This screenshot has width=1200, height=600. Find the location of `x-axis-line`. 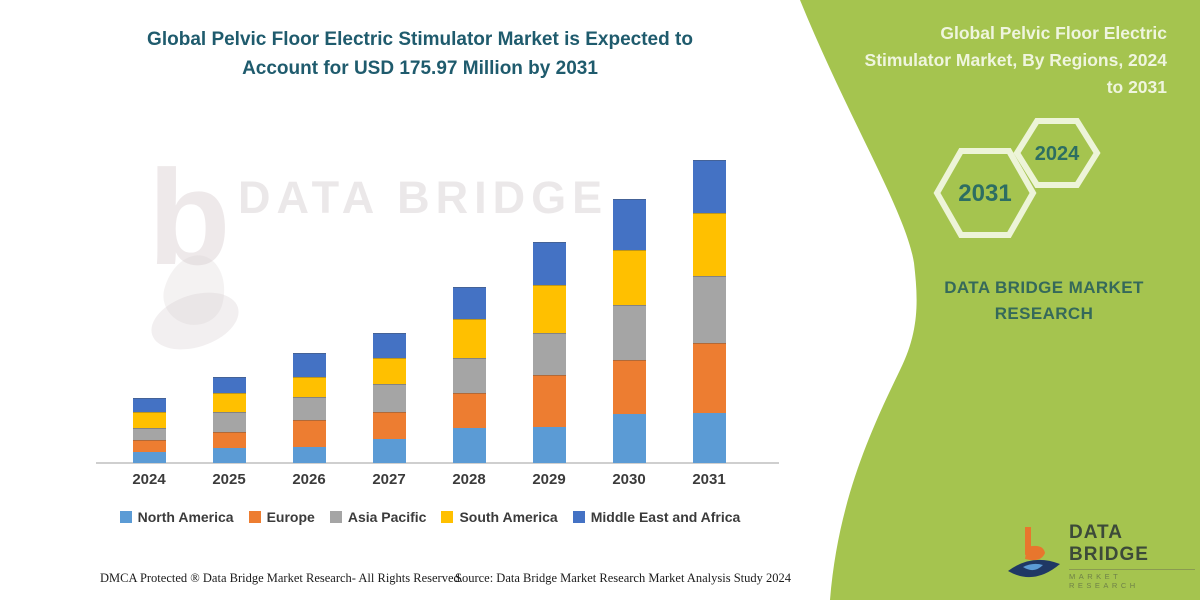

x-axis-line is located at coordinates (437, 463).